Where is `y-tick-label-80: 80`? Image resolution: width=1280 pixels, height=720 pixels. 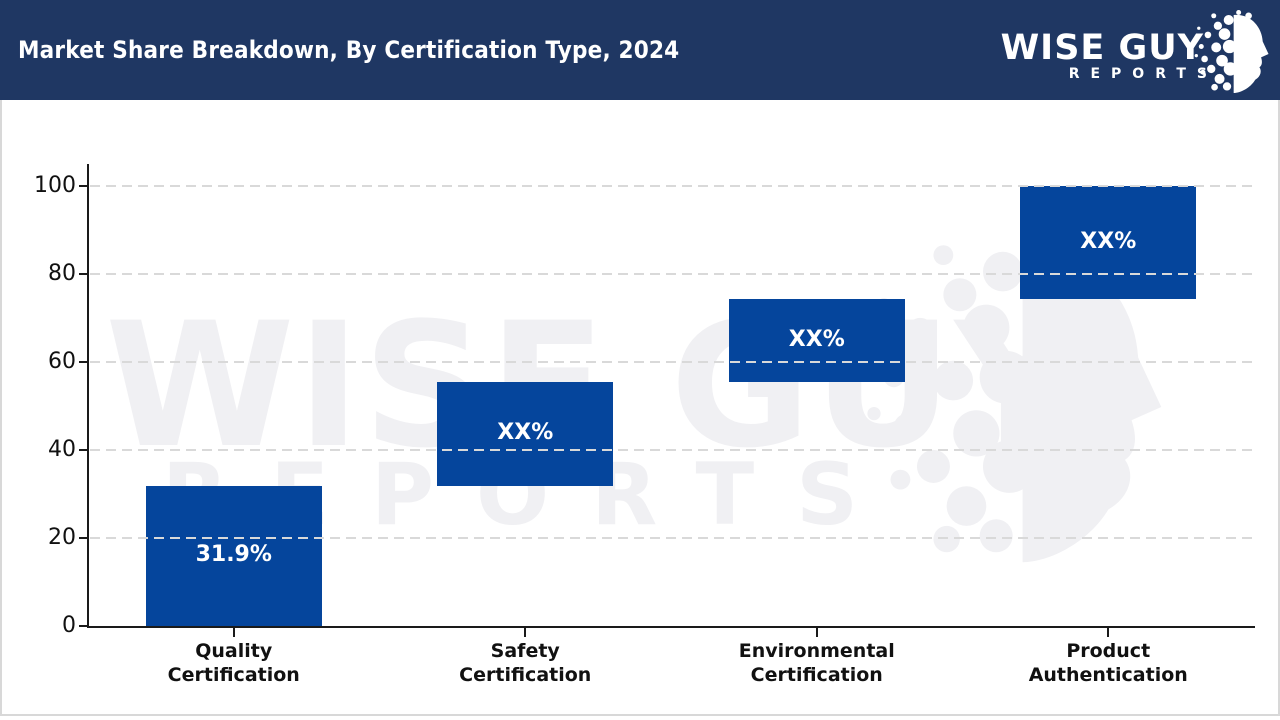 y-tick-label-80: 80 is located at coordinates (62, 273).